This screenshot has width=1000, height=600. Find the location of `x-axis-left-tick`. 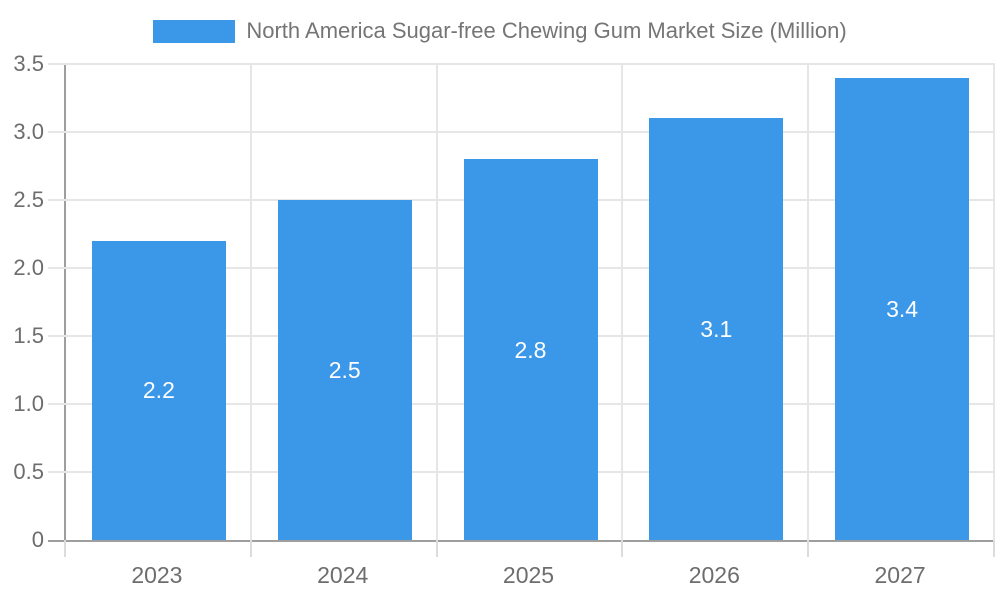

x-axis-left-tick is located at coordinates (57, 541).